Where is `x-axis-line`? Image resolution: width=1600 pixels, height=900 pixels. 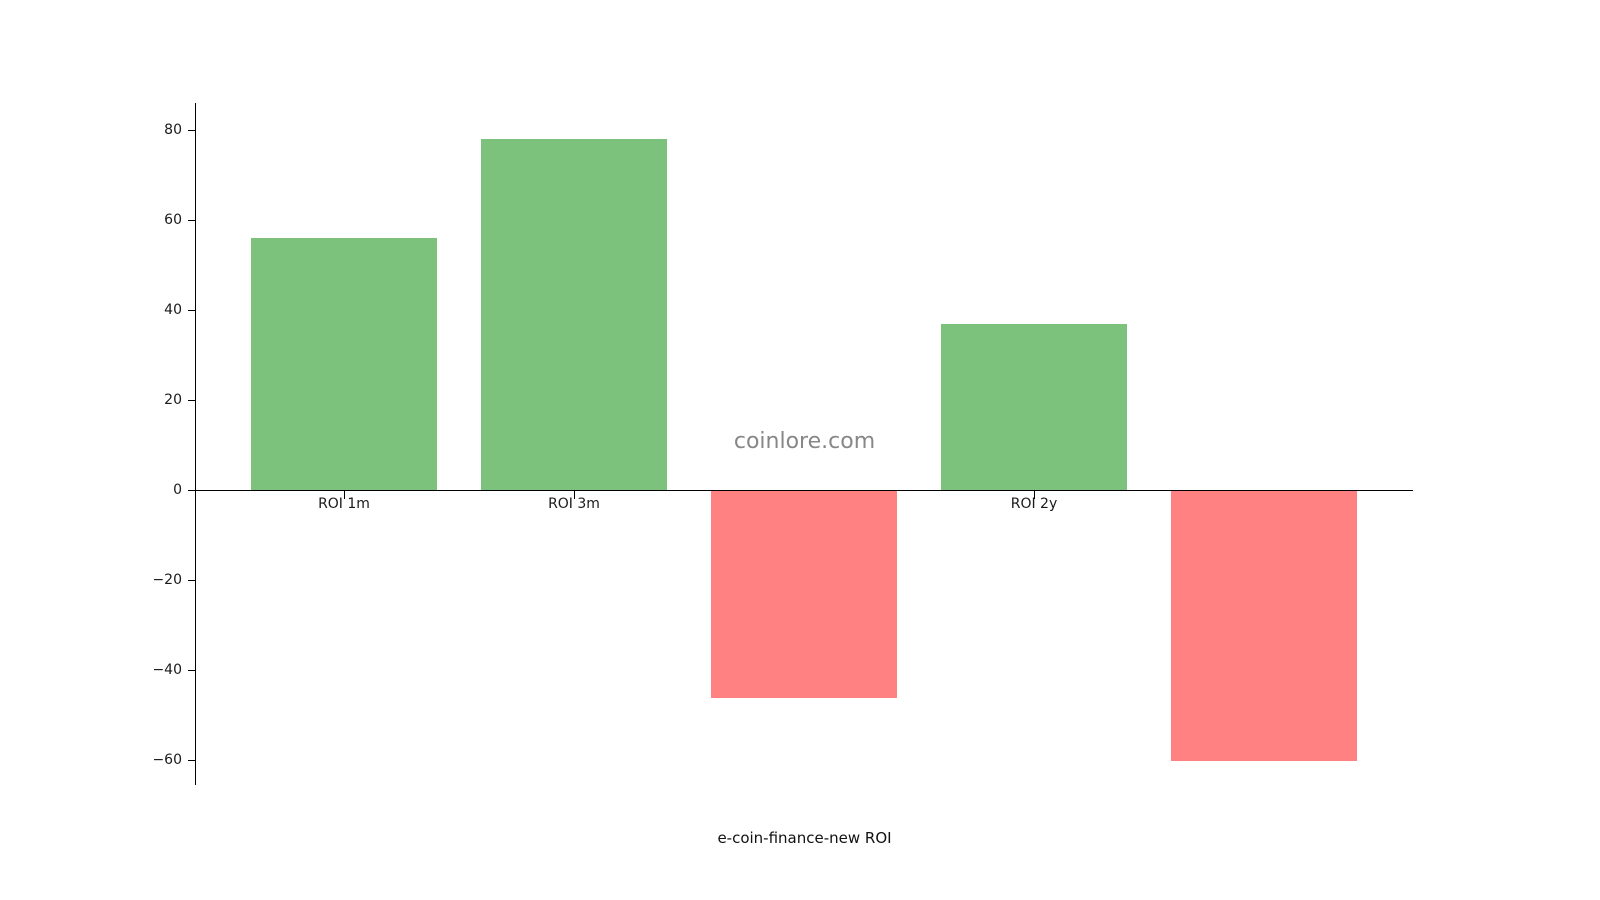
x-axis-line is located at coordinates (804, 491).